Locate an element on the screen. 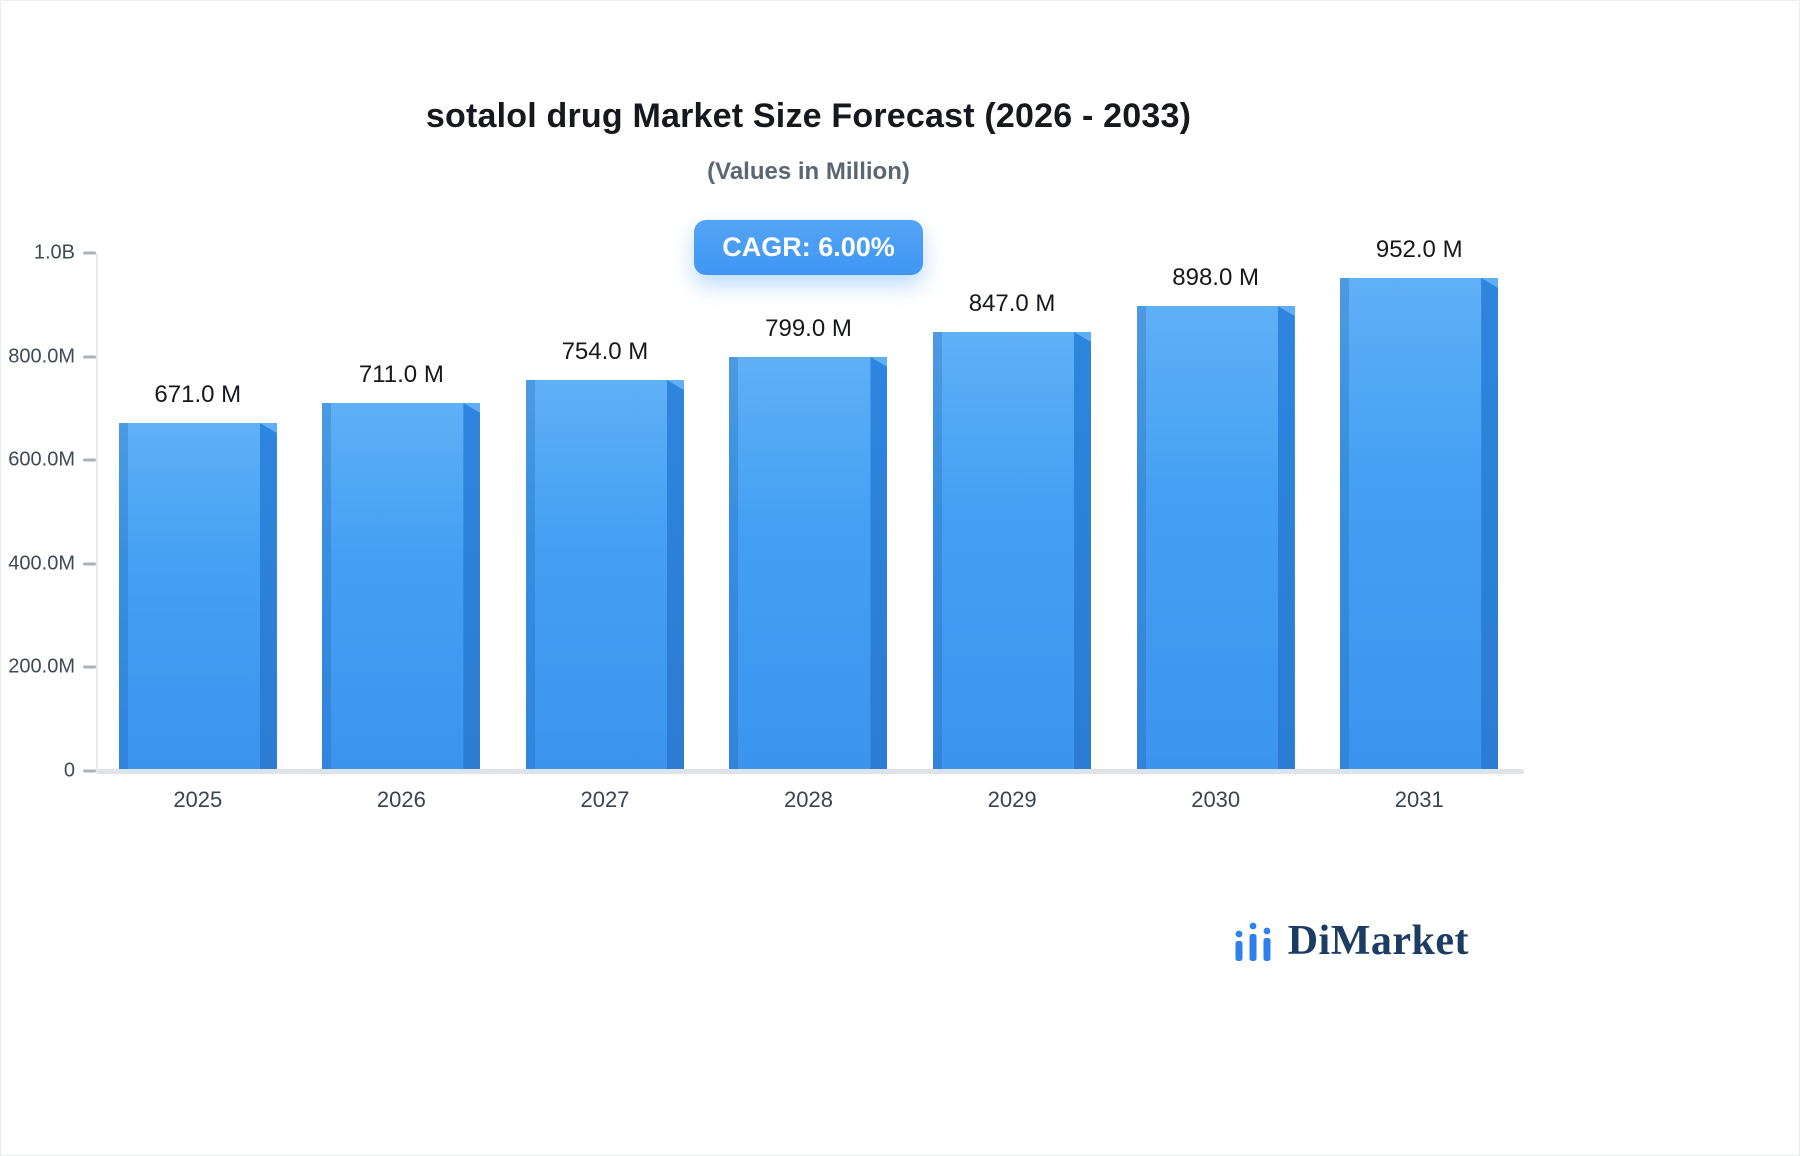  y-tick: 400.0M is located at coordinates (48, 563).